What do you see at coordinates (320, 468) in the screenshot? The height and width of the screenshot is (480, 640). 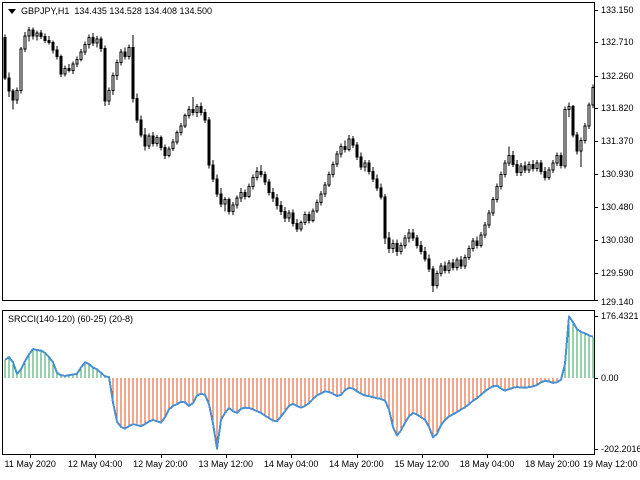 I see `time-axis` at bounding box center [320, 468].